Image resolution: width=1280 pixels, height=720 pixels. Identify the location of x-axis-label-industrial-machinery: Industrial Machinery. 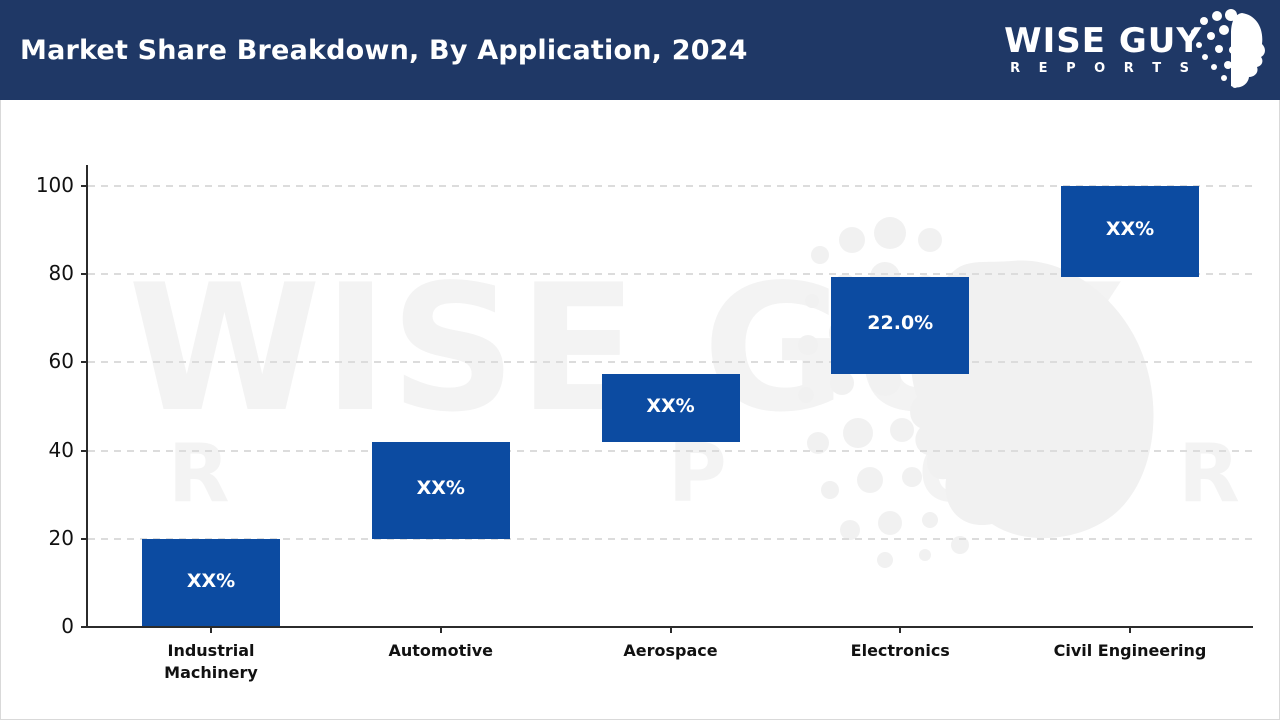
(211, 662).